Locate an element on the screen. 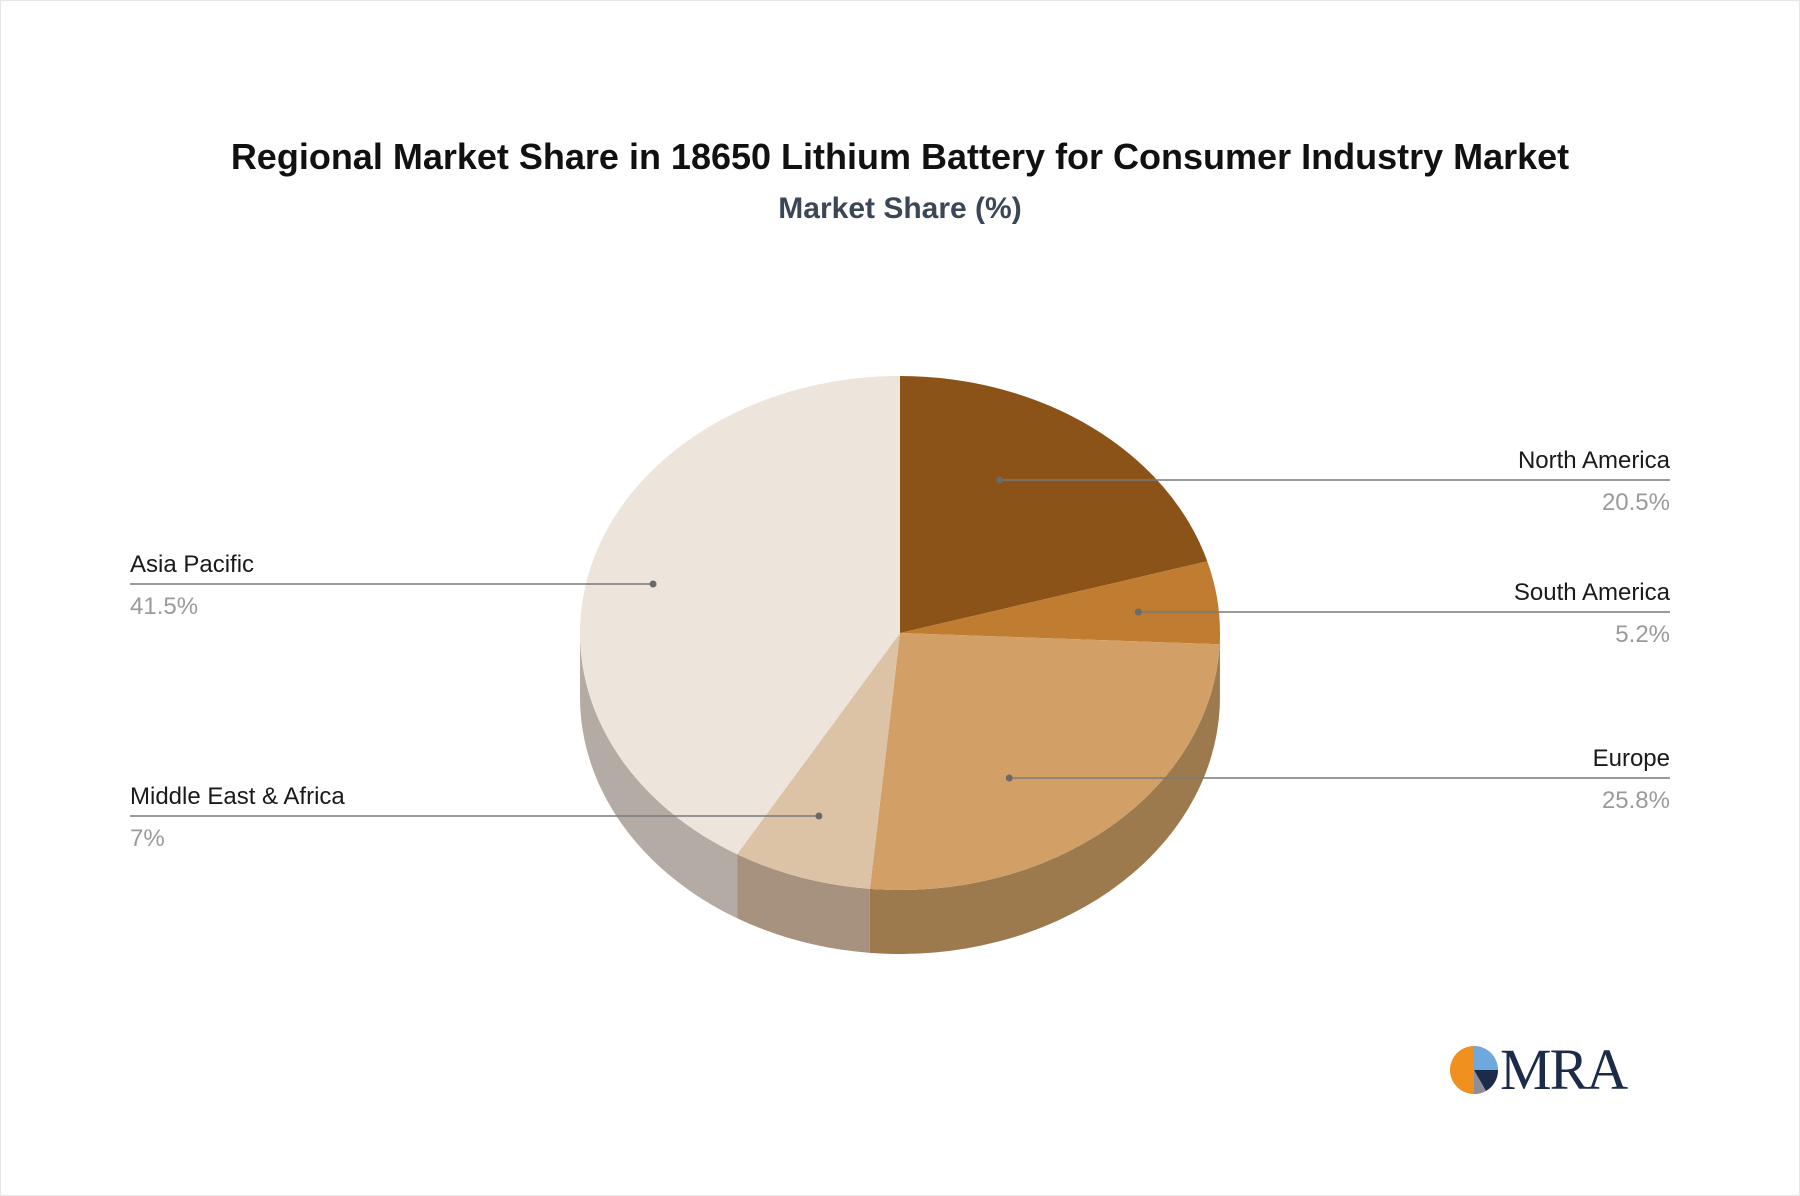 This screenshot has height=1196, width=1800. pie-slice-europe is located at coordinates (1044, 761).